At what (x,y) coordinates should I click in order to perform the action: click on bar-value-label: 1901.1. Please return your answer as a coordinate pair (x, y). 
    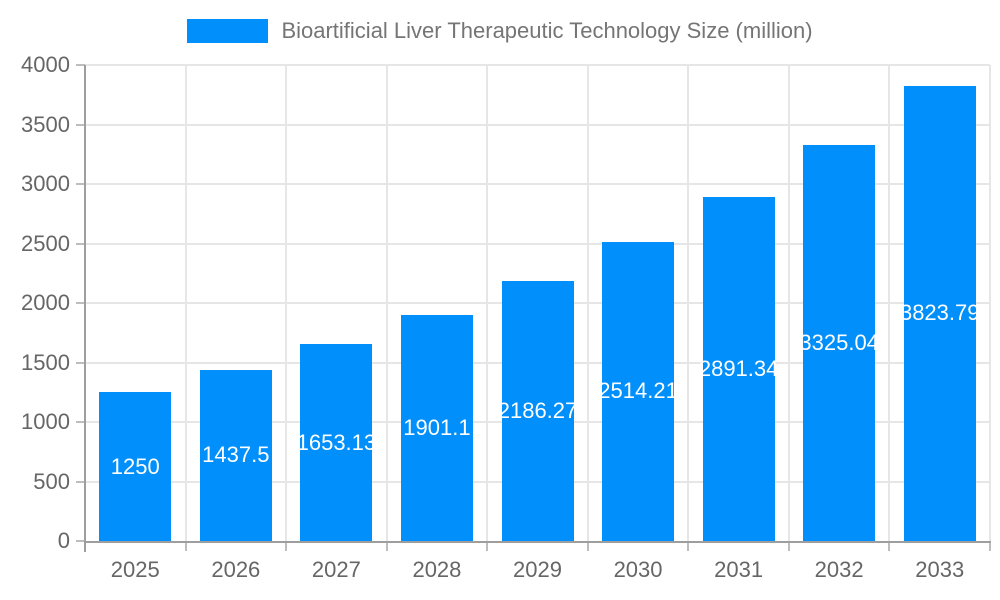
    Looking at the image, I should click on (437, 427).